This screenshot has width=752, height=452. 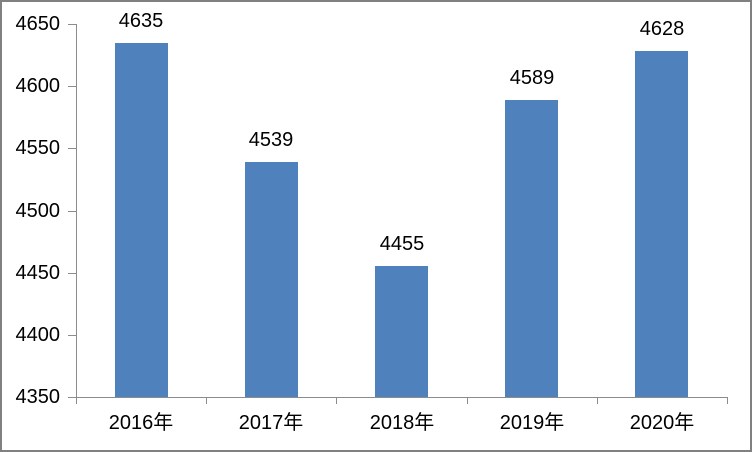 I want to click on y-axis-line, so click(x=76, y=211).